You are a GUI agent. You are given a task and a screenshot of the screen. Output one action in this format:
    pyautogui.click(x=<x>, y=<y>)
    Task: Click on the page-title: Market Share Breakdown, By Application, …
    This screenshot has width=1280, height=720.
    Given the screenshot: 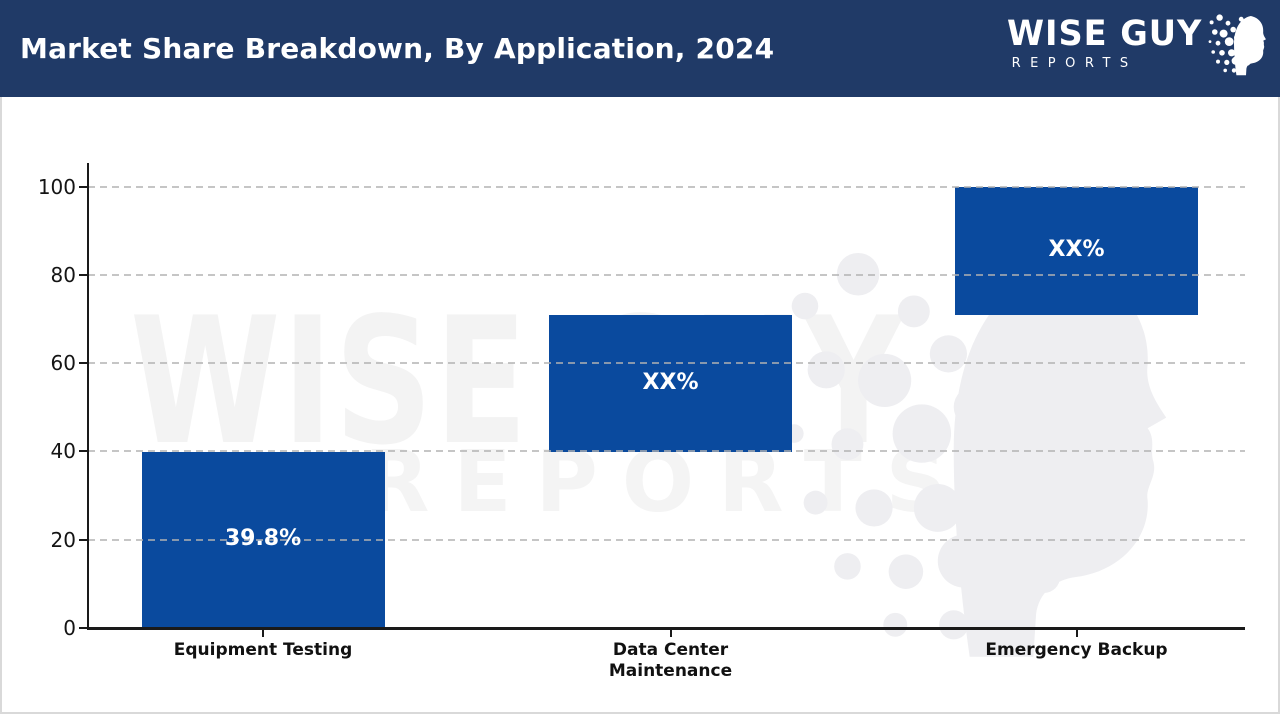 What is the action you would take?
    pyautogui.click(x=397, y=48)
    